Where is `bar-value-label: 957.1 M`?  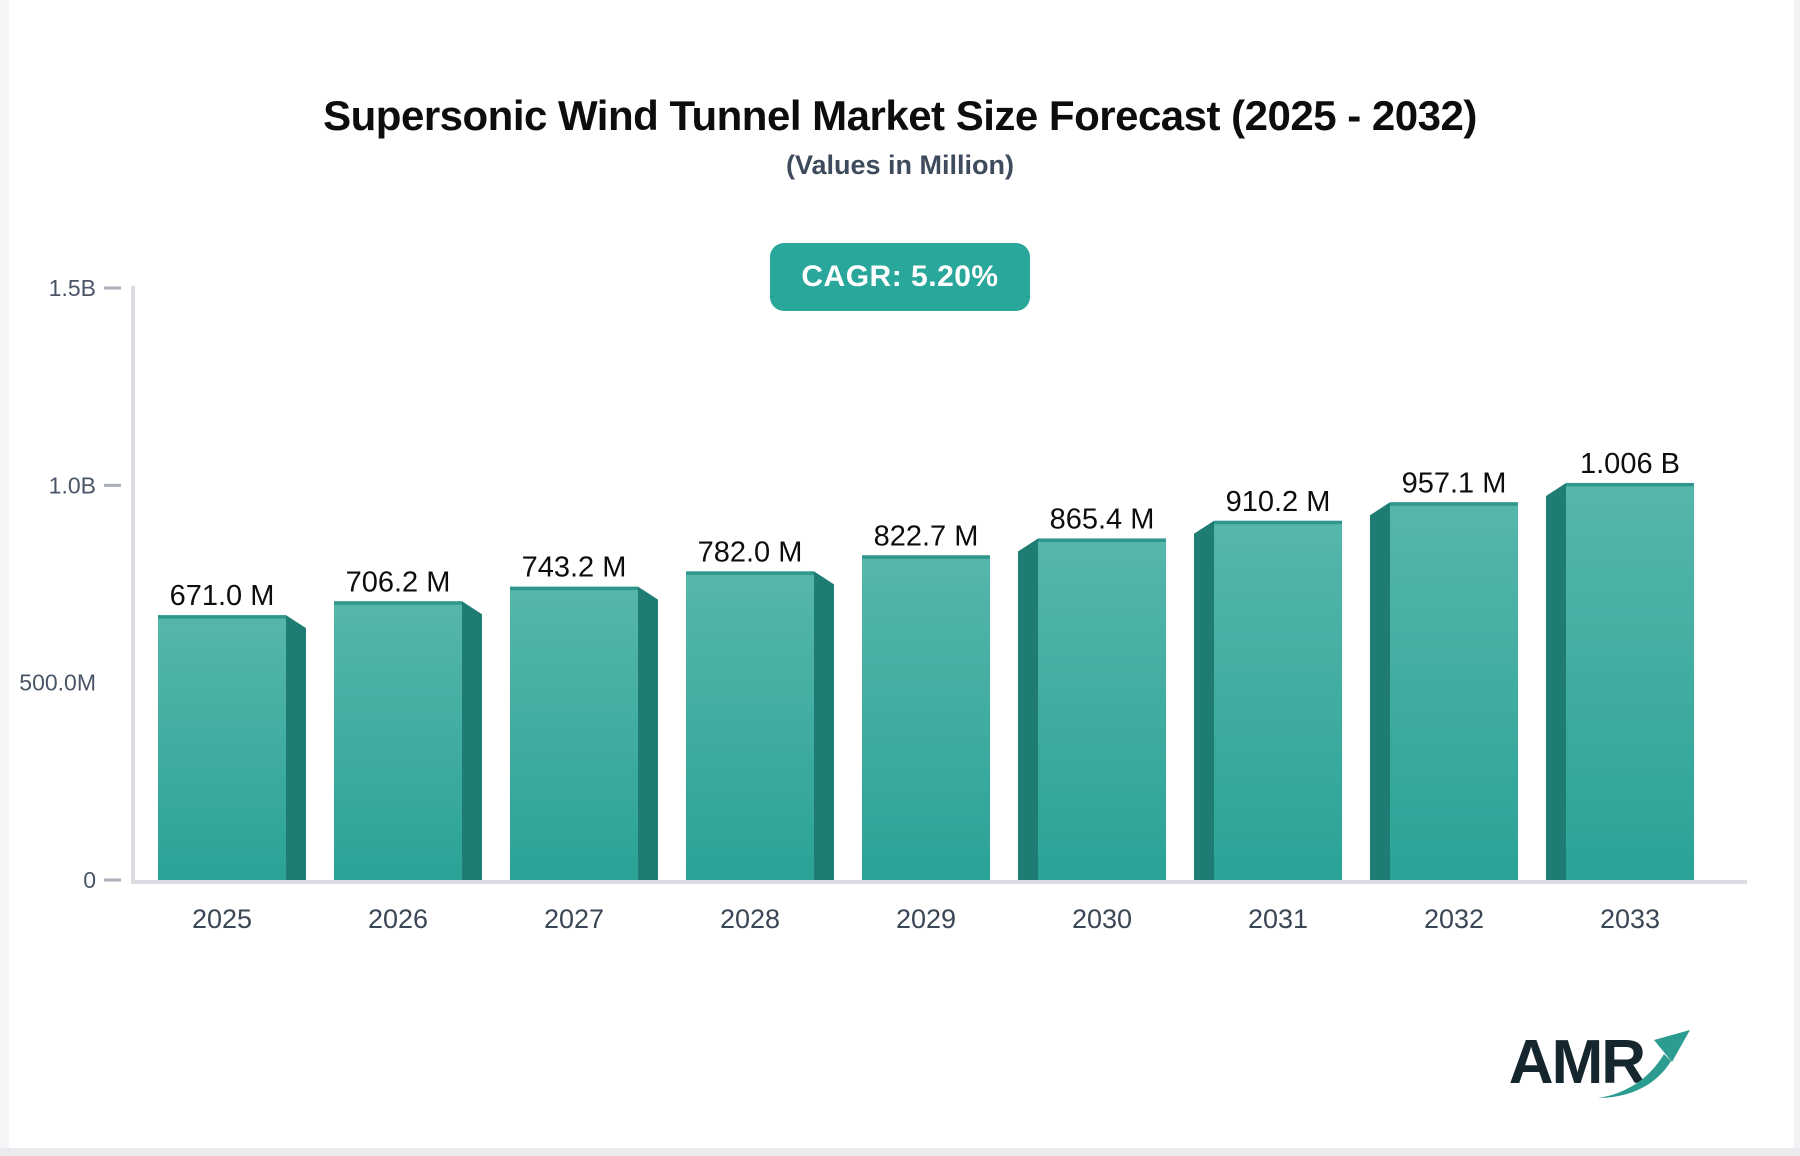
bar-value-label: 957.1 M is located at coordinates (1454, 483).